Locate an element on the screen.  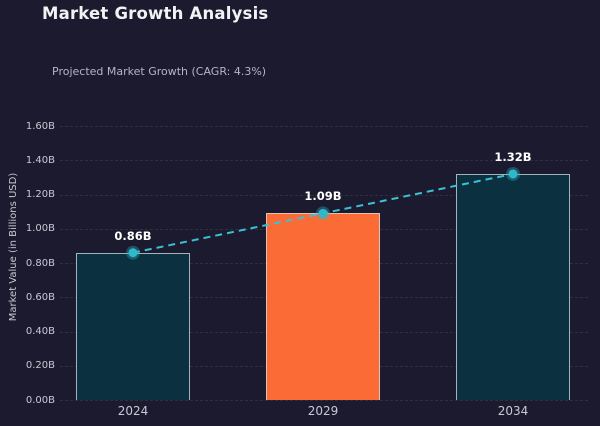
y-tick-label: 0.60B is located at coordinates (40, 297).